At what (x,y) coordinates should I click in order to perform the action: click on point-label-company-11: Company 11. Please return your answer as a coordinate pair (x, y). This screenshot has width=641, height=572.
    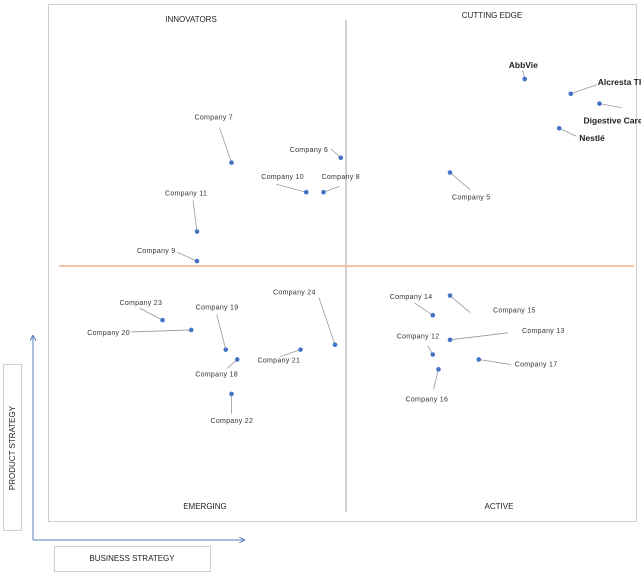
    Looking at the image, I should click on (186, 194).